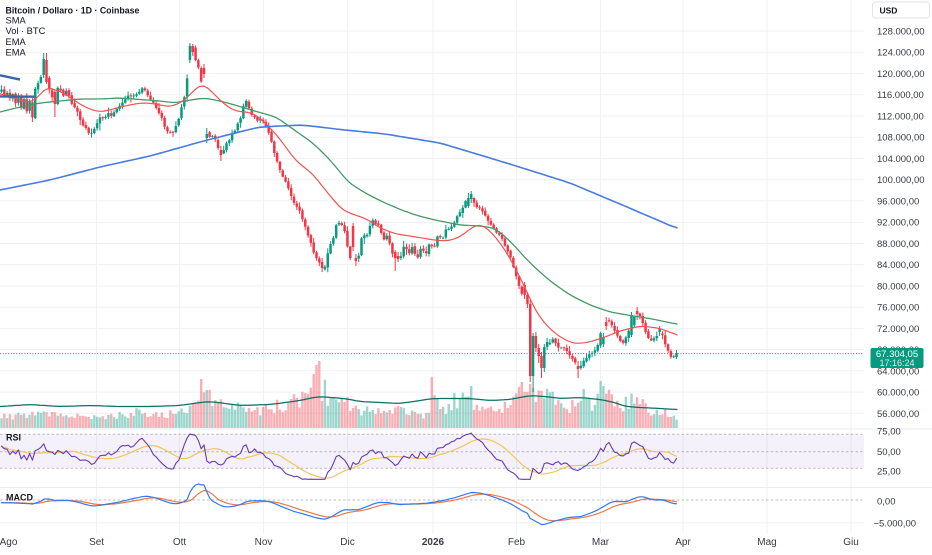 This screenshot has width=932, height=555. Describe the element at coordinates (13, 437) in the screenshot. I see `svg-text: RSI` at that location.